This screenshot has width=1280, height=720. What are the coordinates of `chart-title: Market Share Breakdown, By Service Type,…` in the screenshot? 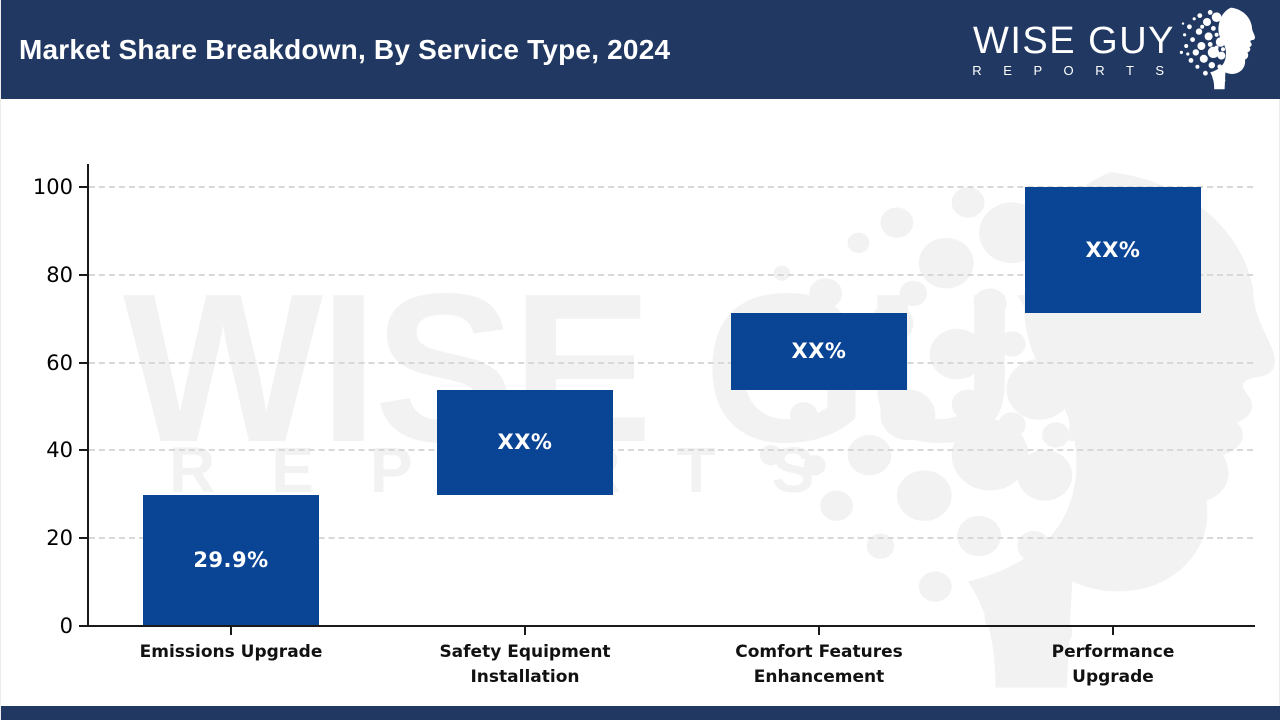 It's located at (345, 49).